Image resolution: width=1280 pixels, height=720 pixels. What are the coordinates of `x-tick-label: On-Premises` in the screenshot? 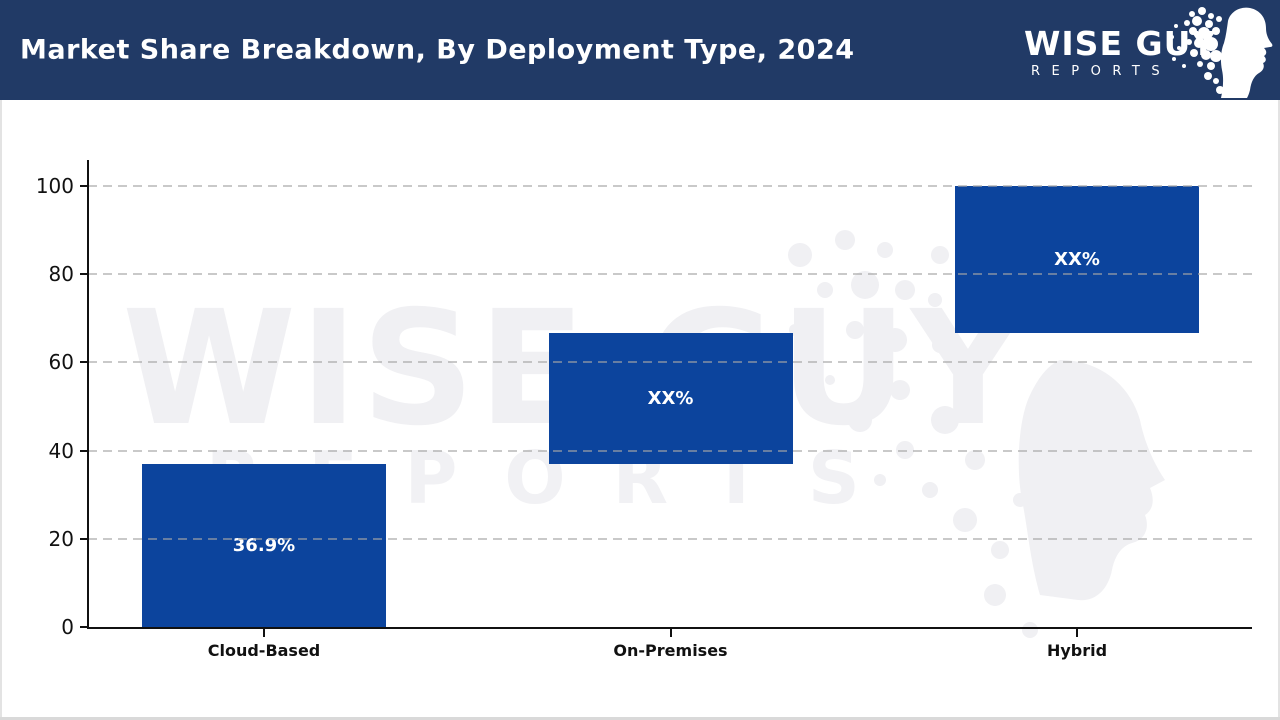 It's located at (670, 650).